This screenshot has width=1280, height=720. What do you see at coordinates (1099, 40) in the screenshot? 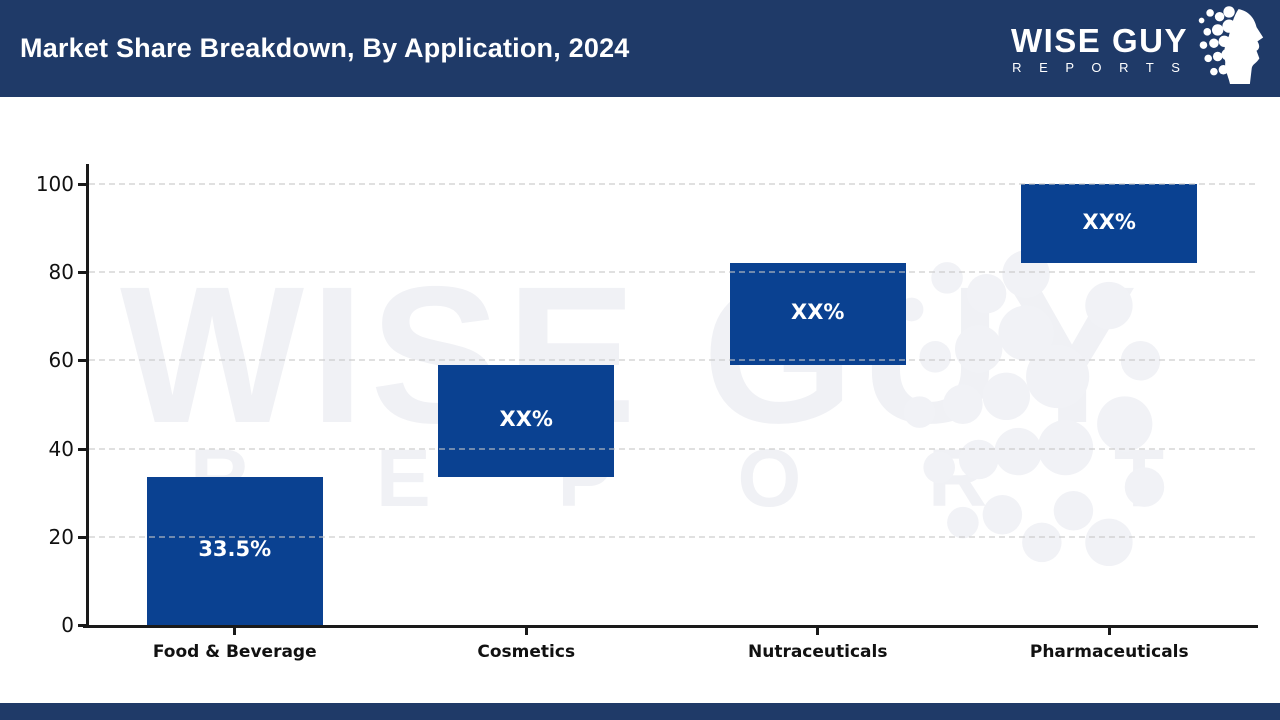
I see `logo-name: WISE GUY` at bounding box center [1099, 40].